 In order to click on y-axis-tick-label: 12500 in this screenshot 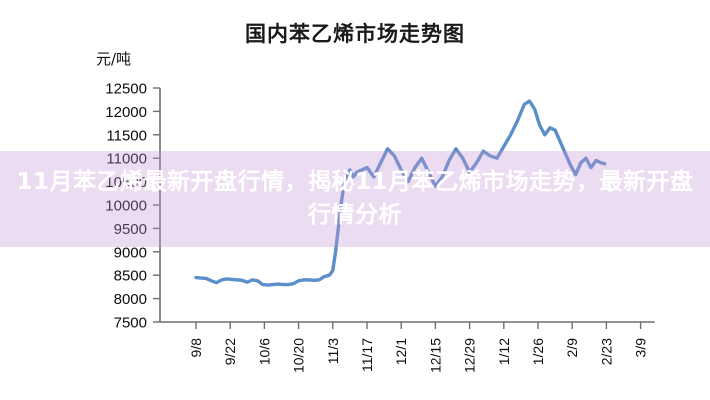, I will do `click(126, 89)`.